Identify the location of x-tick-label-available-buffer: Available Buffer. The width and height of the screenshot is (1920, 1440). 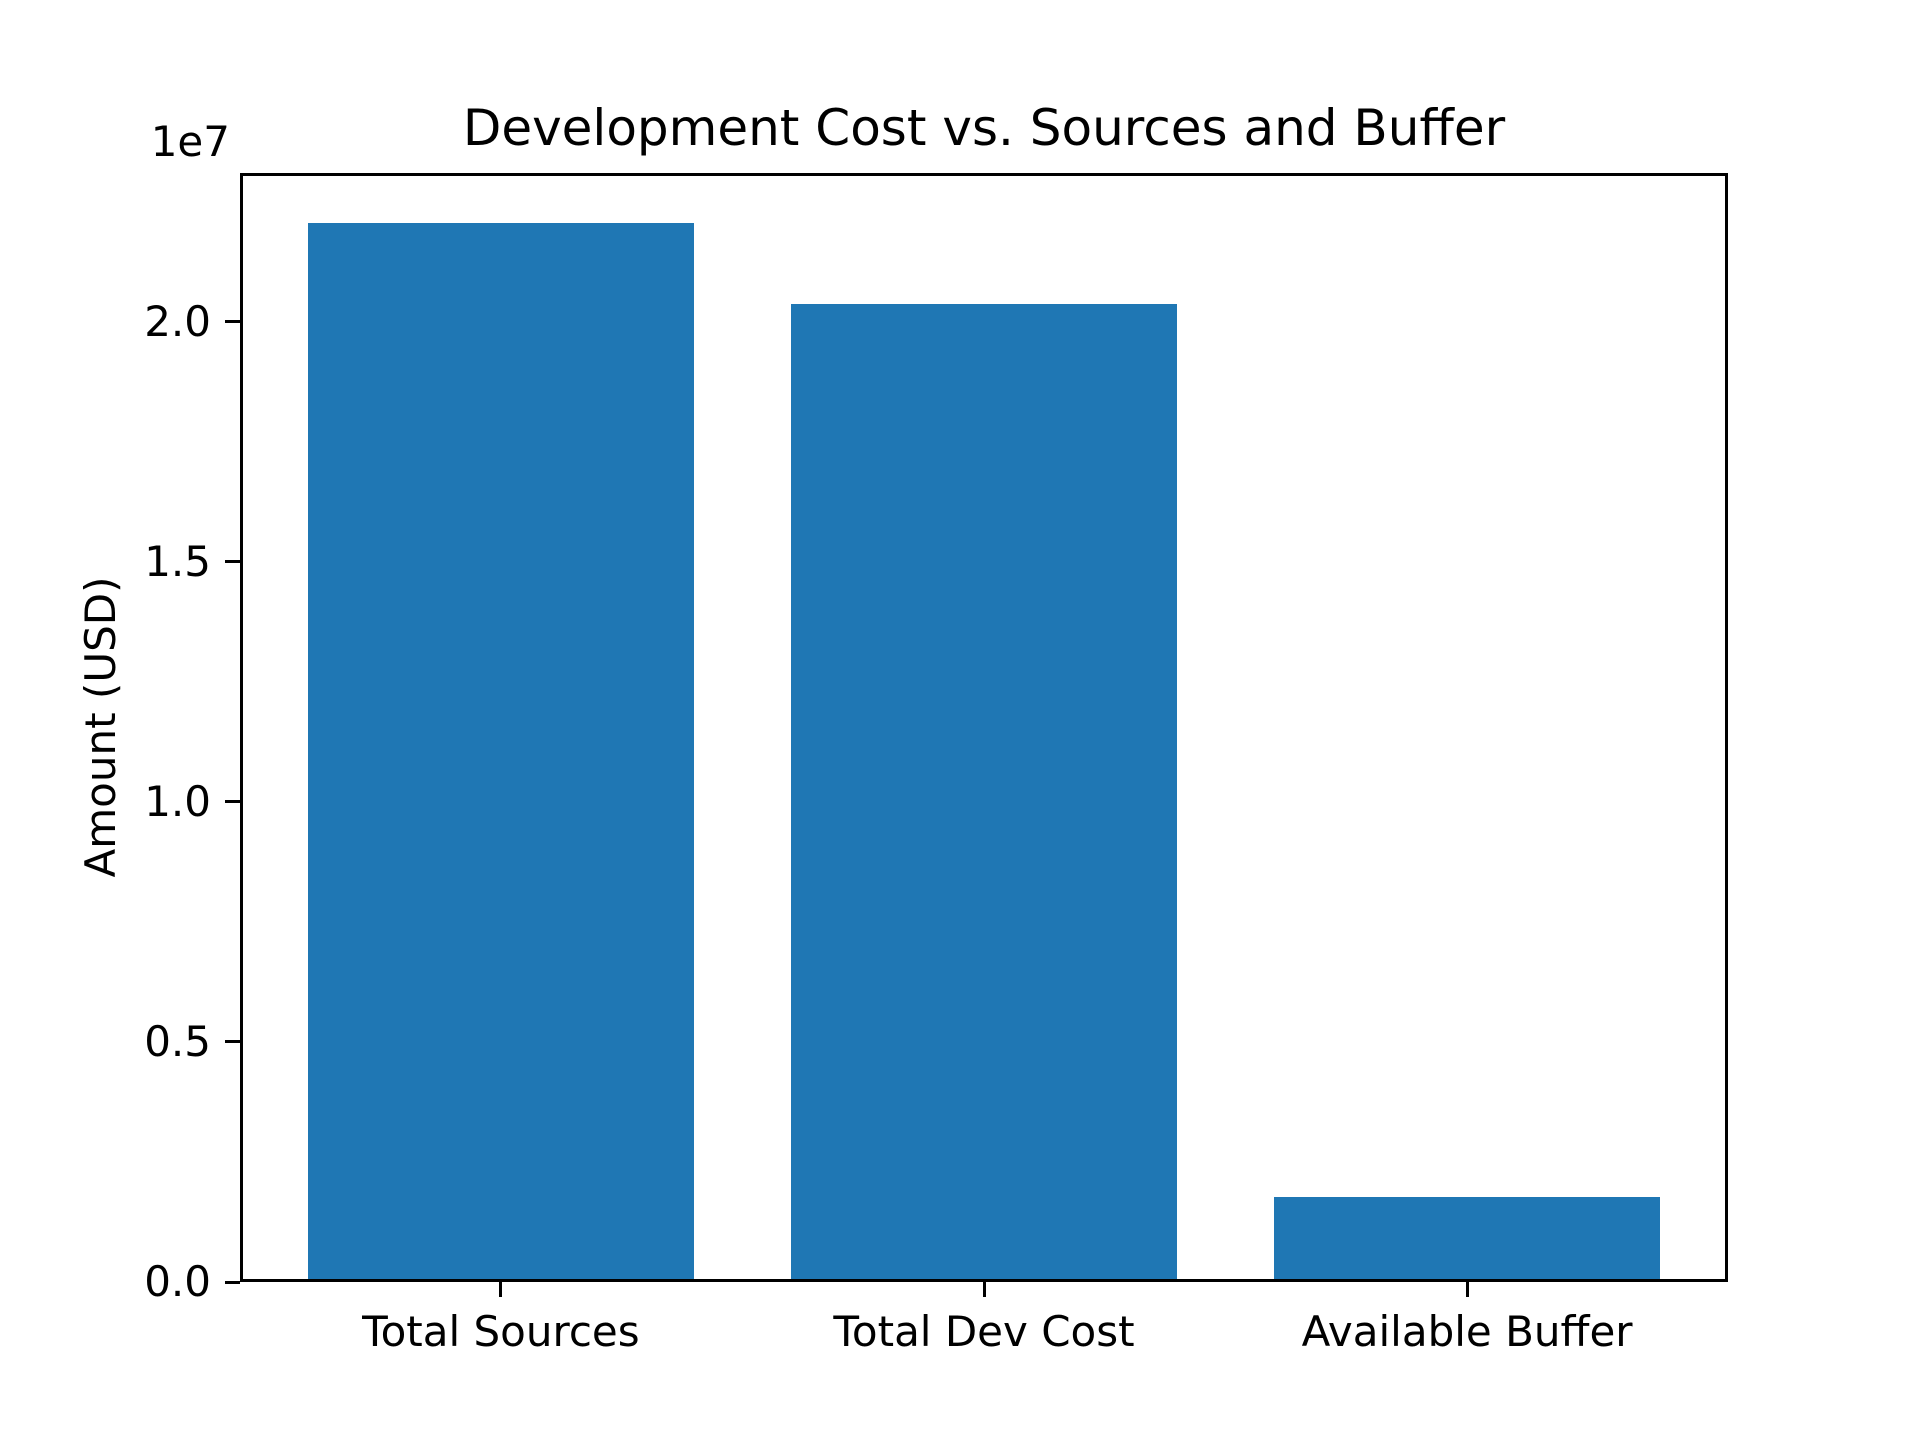
(1467, 1331).